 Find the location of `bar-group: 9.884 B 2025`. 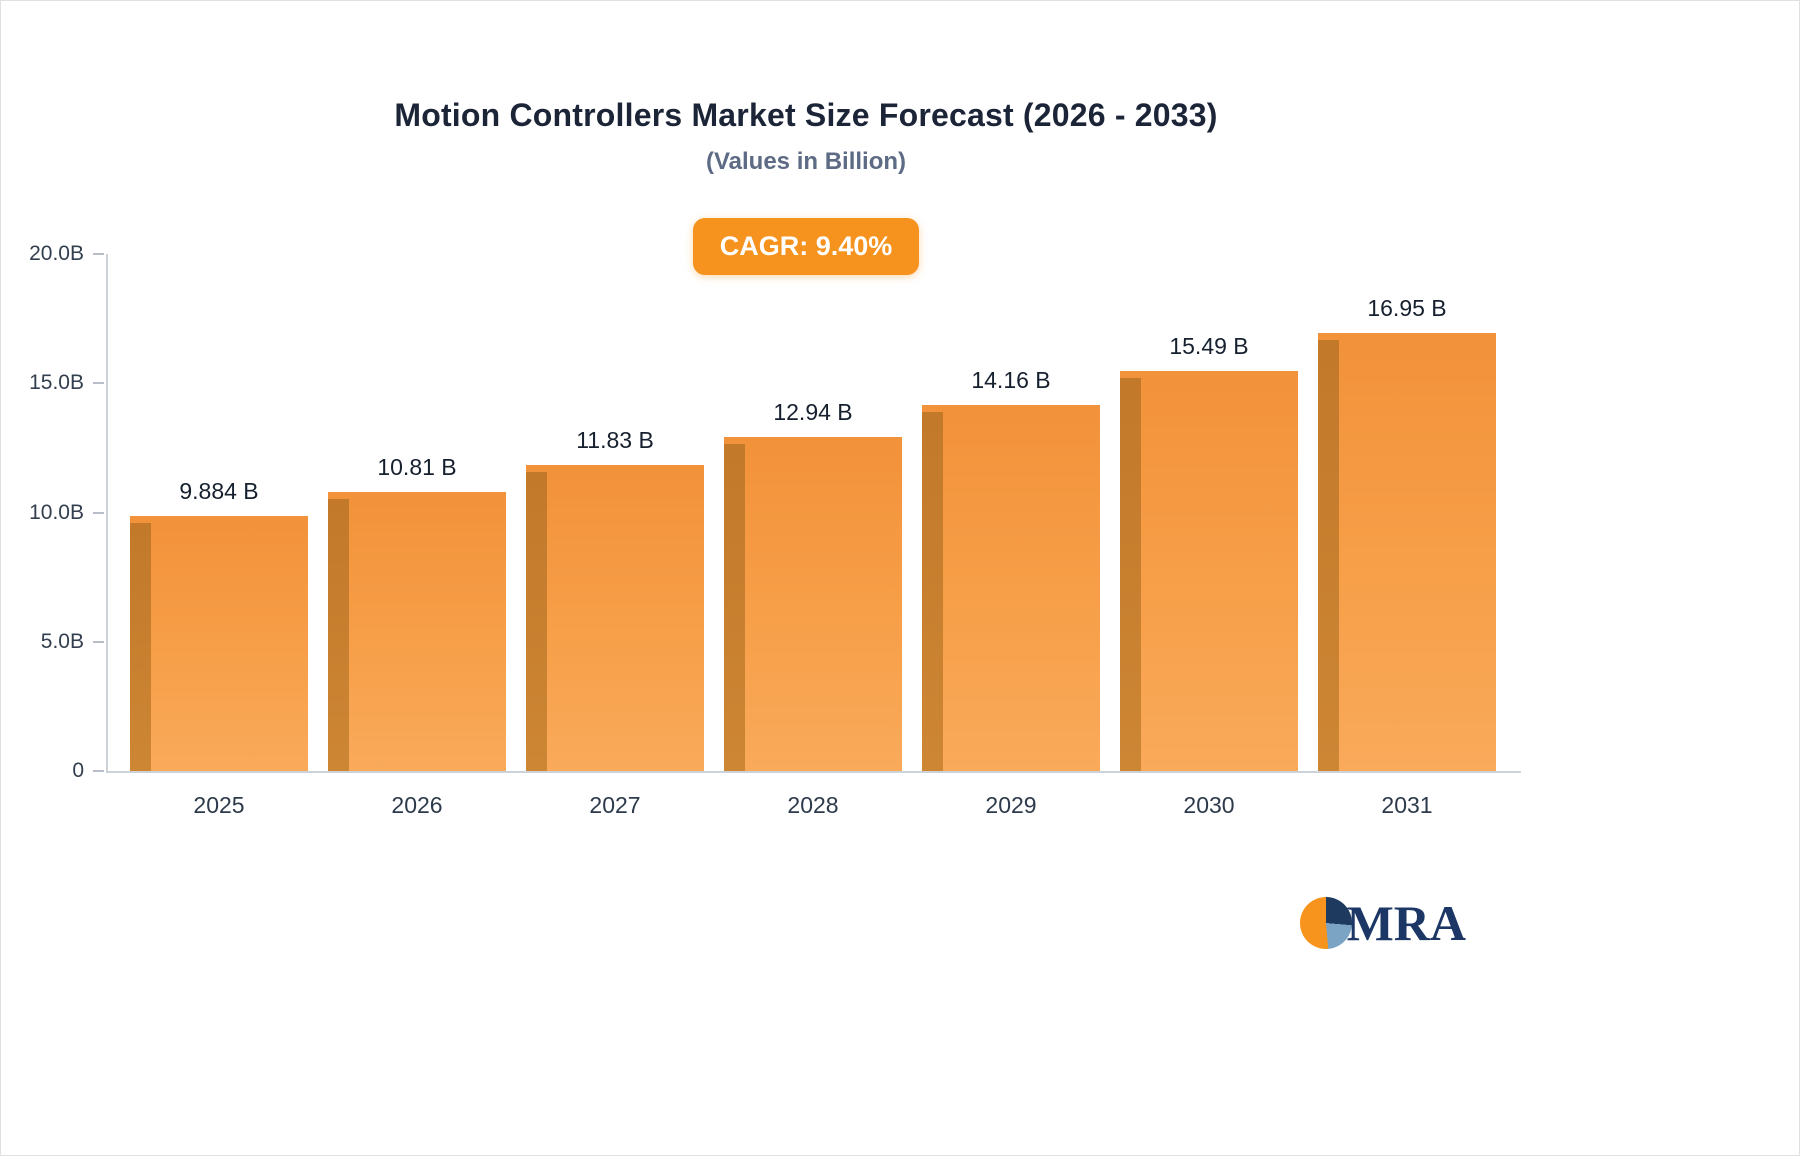

bar-group: 9.884 B 2025 is located at coordinates (219, 536).